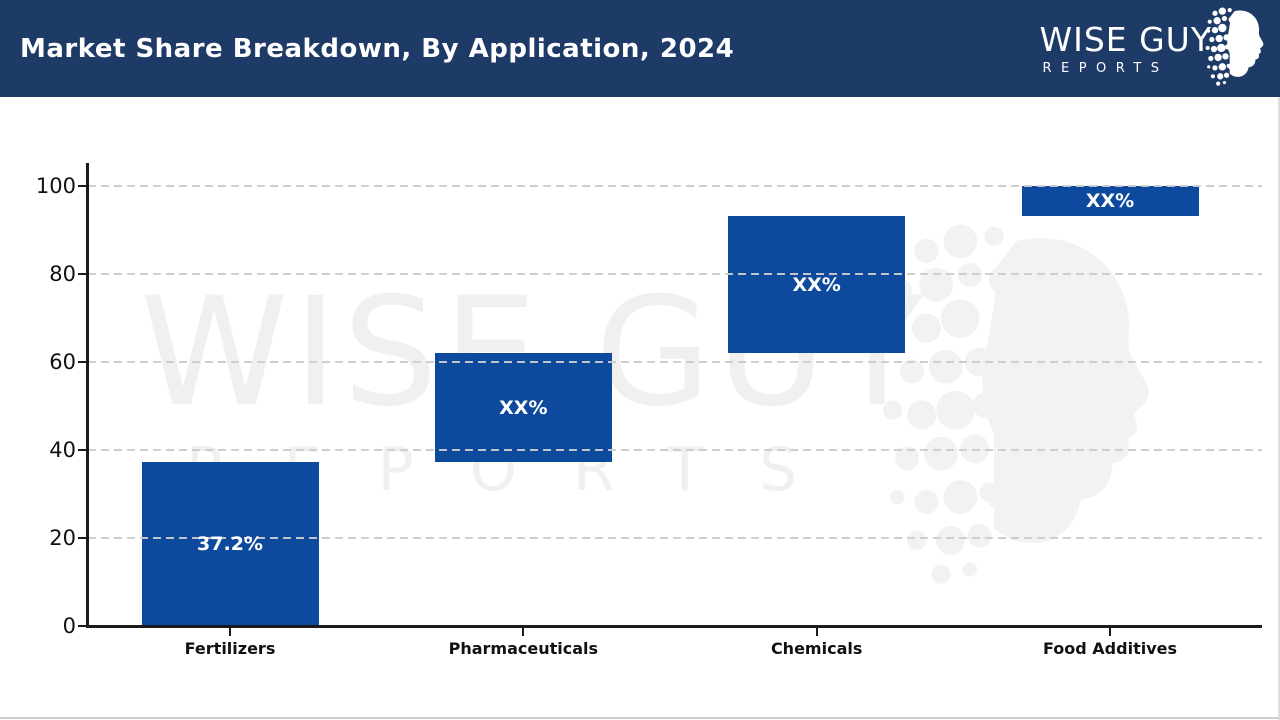 The height and width of the screenshot is (720, 1280). What do you see at coordinates (230, 648) in the screenshot?
I see `category-label-fertilizers: Fertilizers` at bounding box center [230, 648].